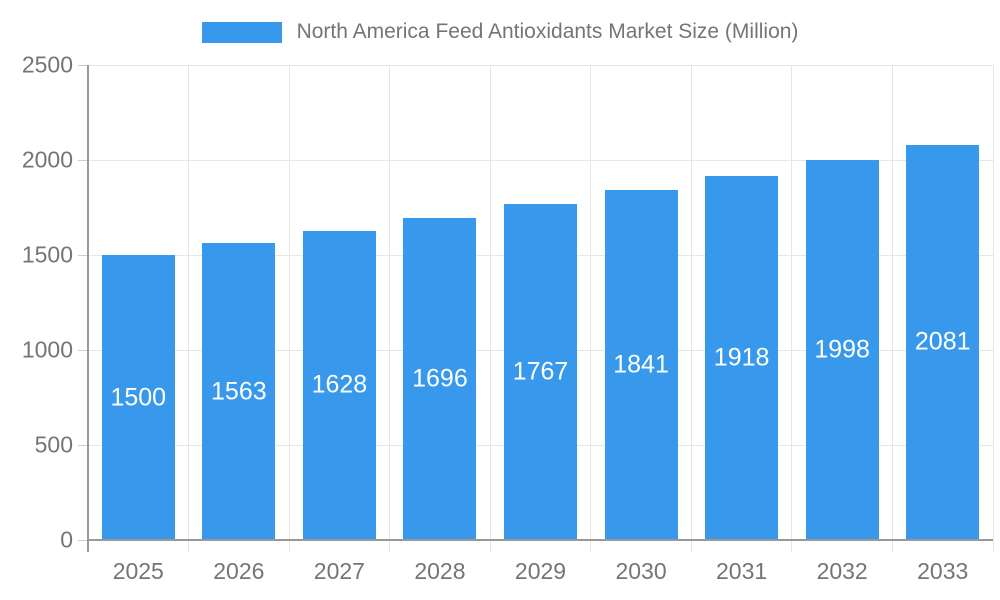 The image size is (1000, 600). I want to click on bar-2027, so click(339, 385).